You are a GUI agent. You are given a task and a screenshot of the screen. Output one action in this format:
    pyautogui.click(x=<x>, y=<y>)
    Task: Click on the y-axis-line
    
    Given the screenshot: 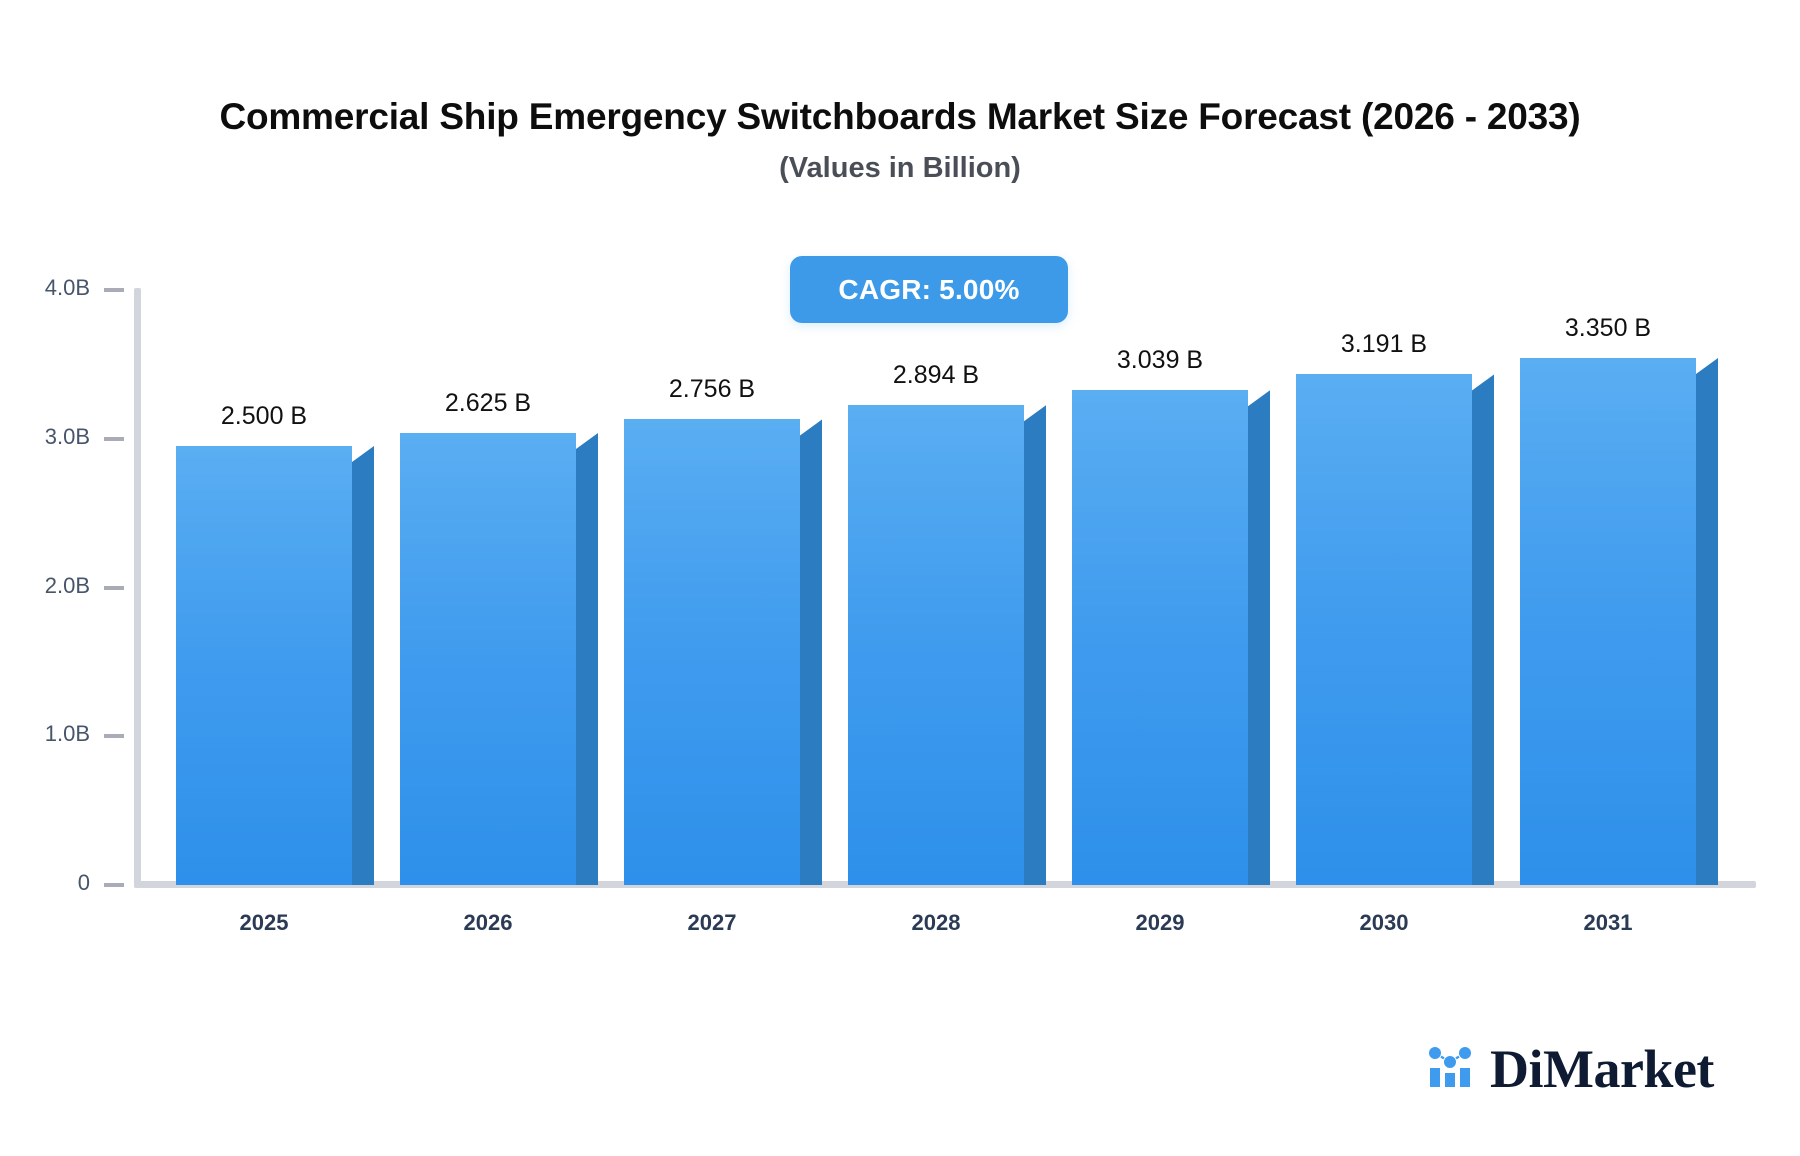 What is the action you would take?
    pyautogui.click(x=137, y=588)
    